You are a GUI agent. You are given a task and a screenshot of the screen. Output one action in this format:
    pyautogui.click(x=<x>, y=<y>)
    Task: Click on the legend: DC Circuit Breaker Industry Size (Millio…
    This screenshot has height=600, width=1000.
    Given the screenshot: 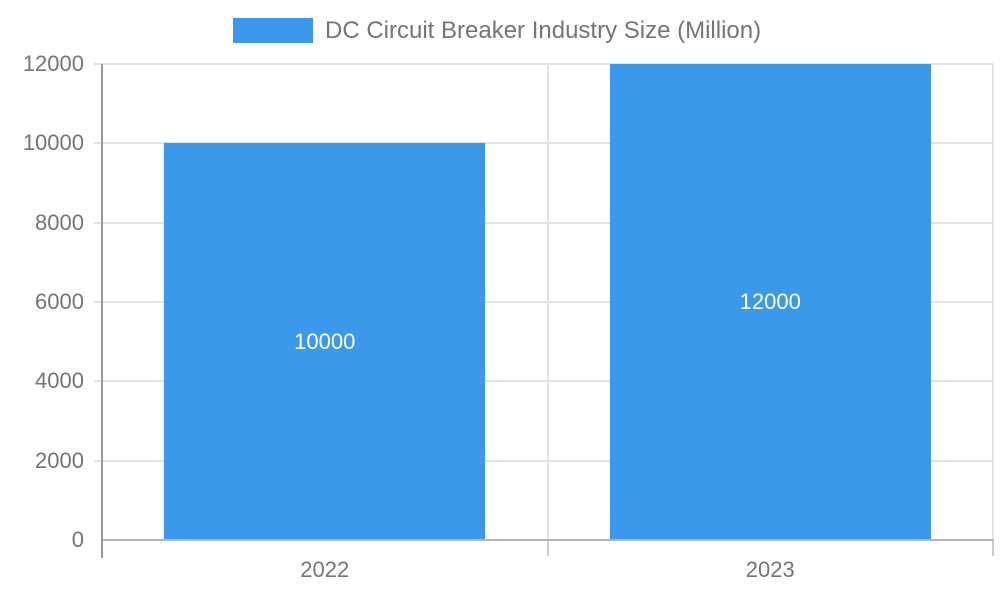 What is the action you would take?
    pyautogui.click(x=497, y=30)
    